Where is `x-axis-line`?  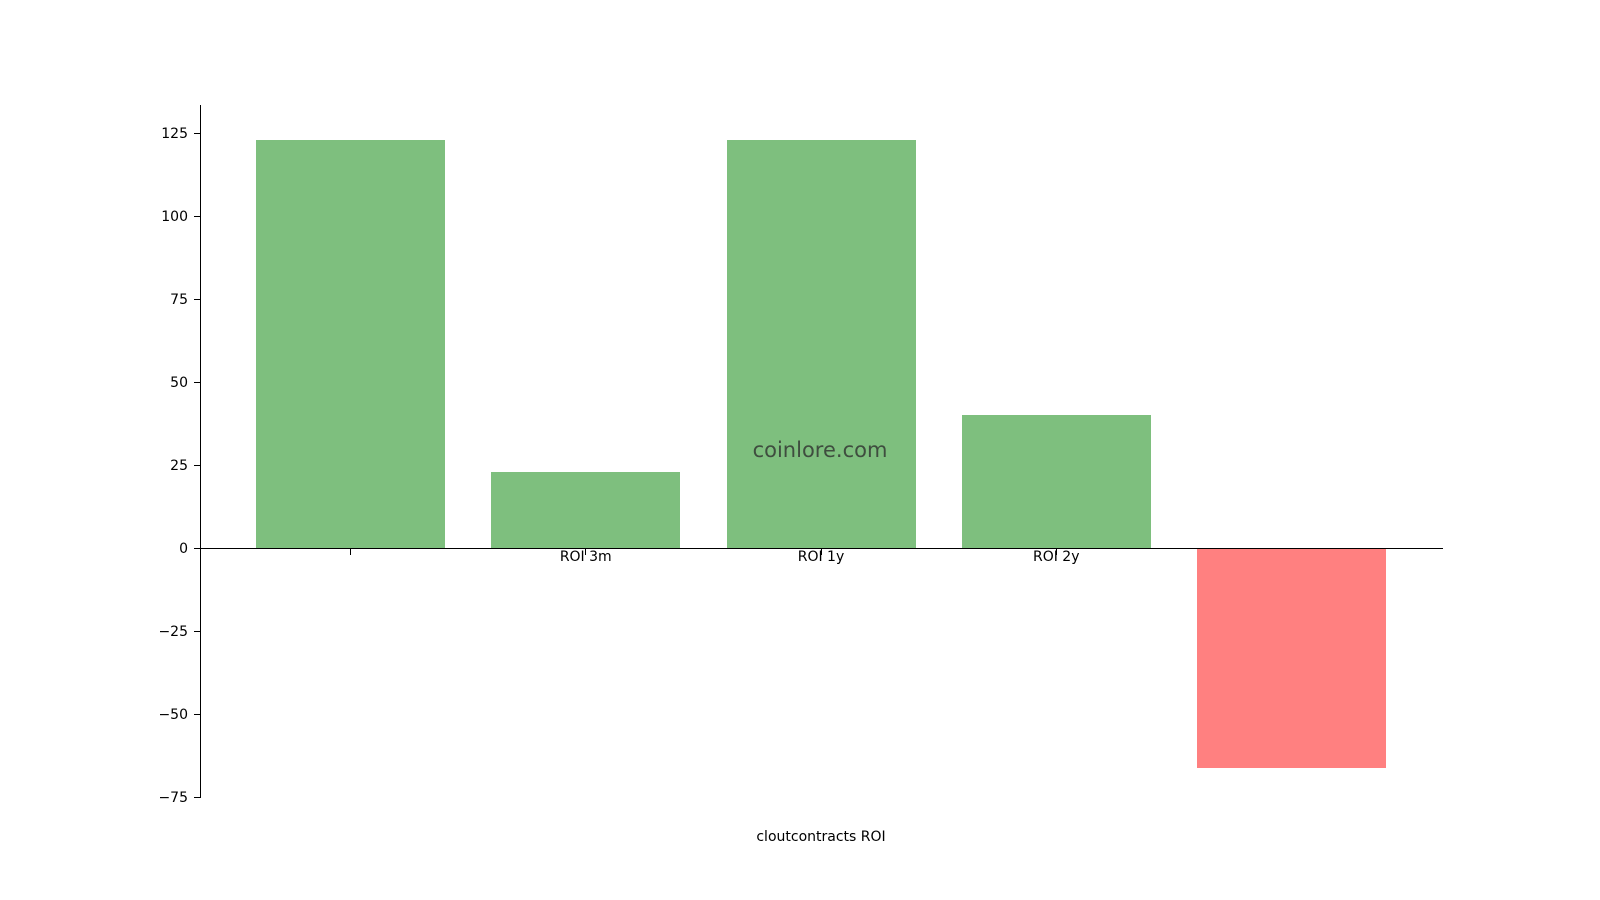
x-axis-line is located at coordinates (821, 548).